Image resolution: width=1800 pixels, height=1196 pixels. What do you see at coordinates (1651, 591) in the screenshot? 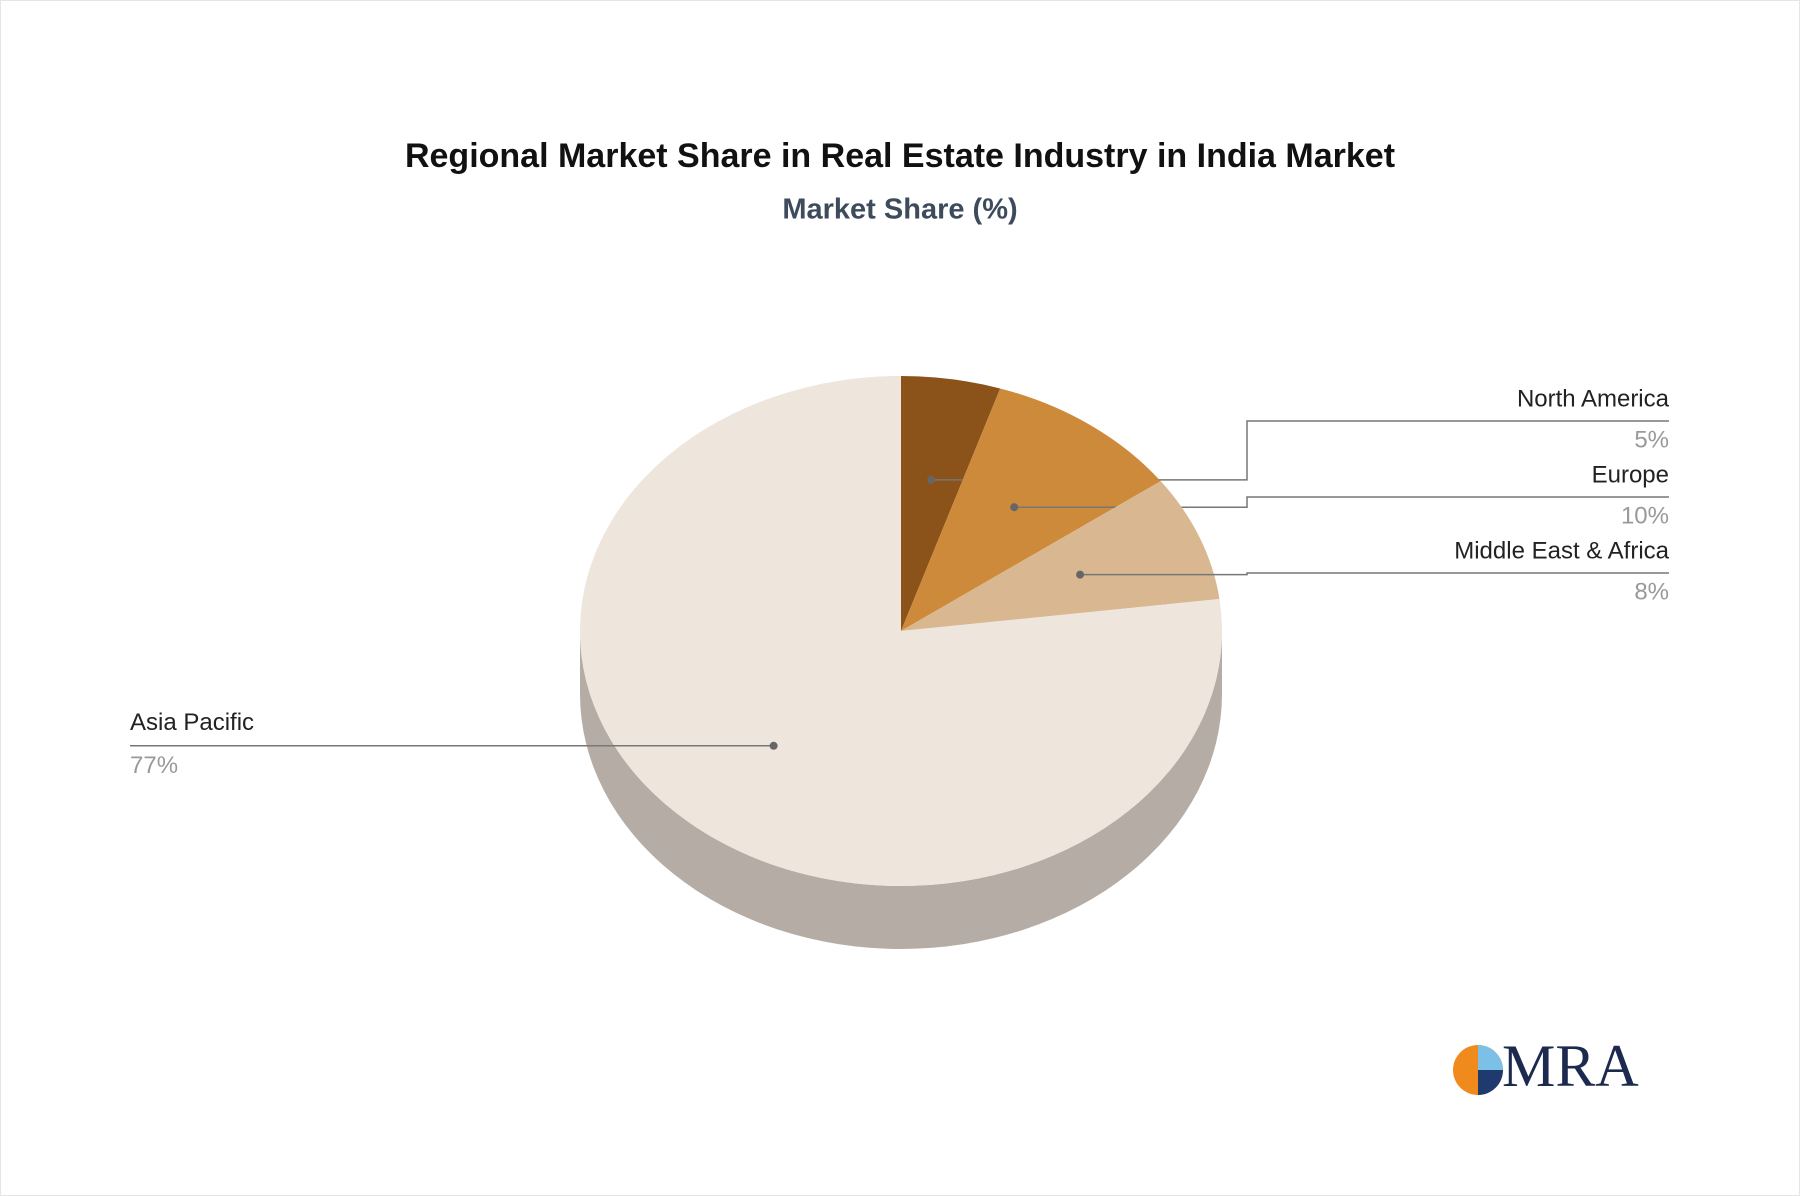
I see `value-label: 8%` at bounding box center [1651, 591].